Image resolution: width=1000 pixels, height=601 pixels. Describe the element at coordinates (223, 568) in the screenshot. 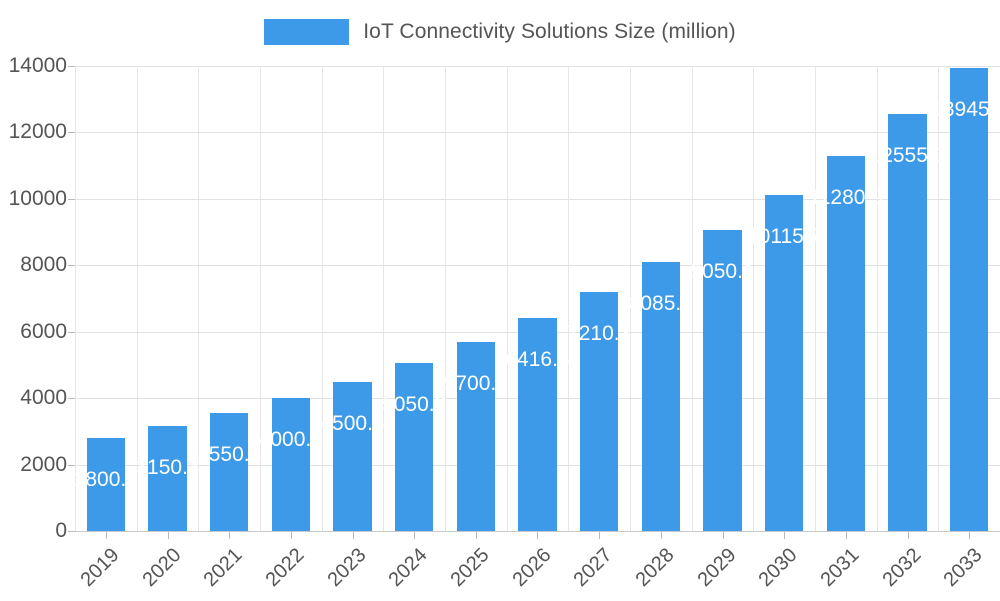

I see `x-tick-label: 2021` at that location.